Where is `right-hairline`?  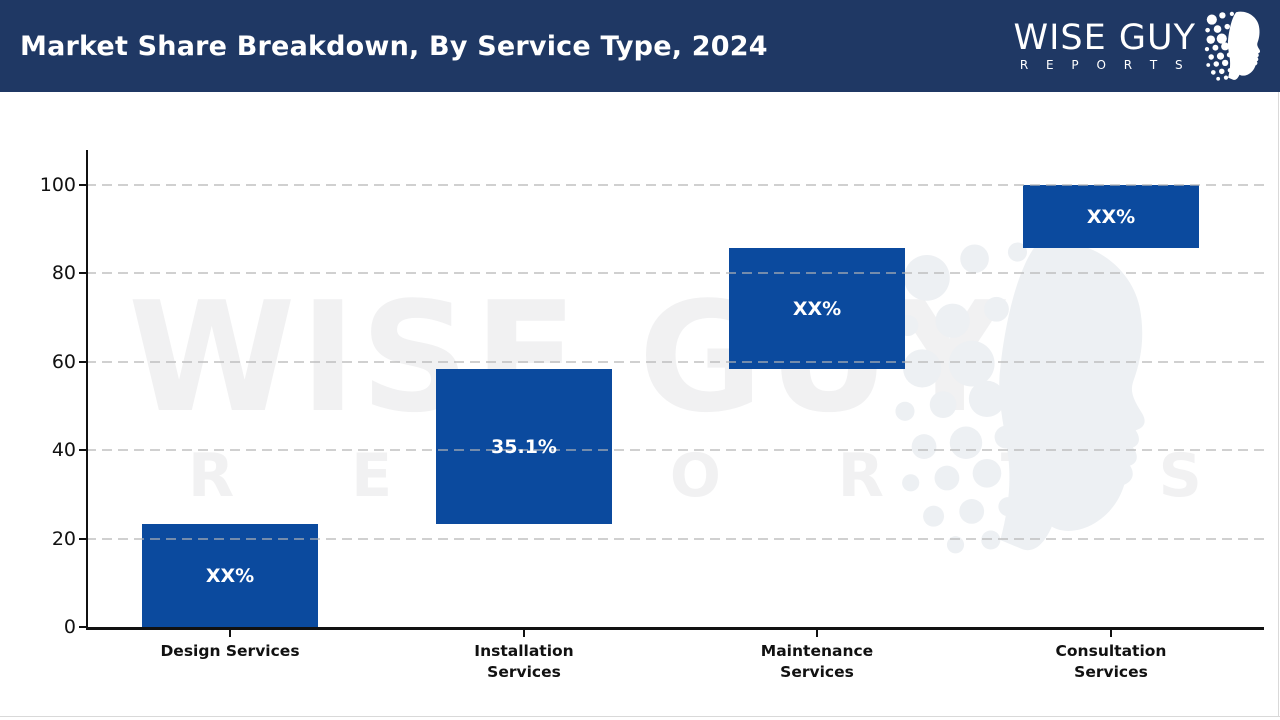 right-hairline is located at coordinates (1278, 404).